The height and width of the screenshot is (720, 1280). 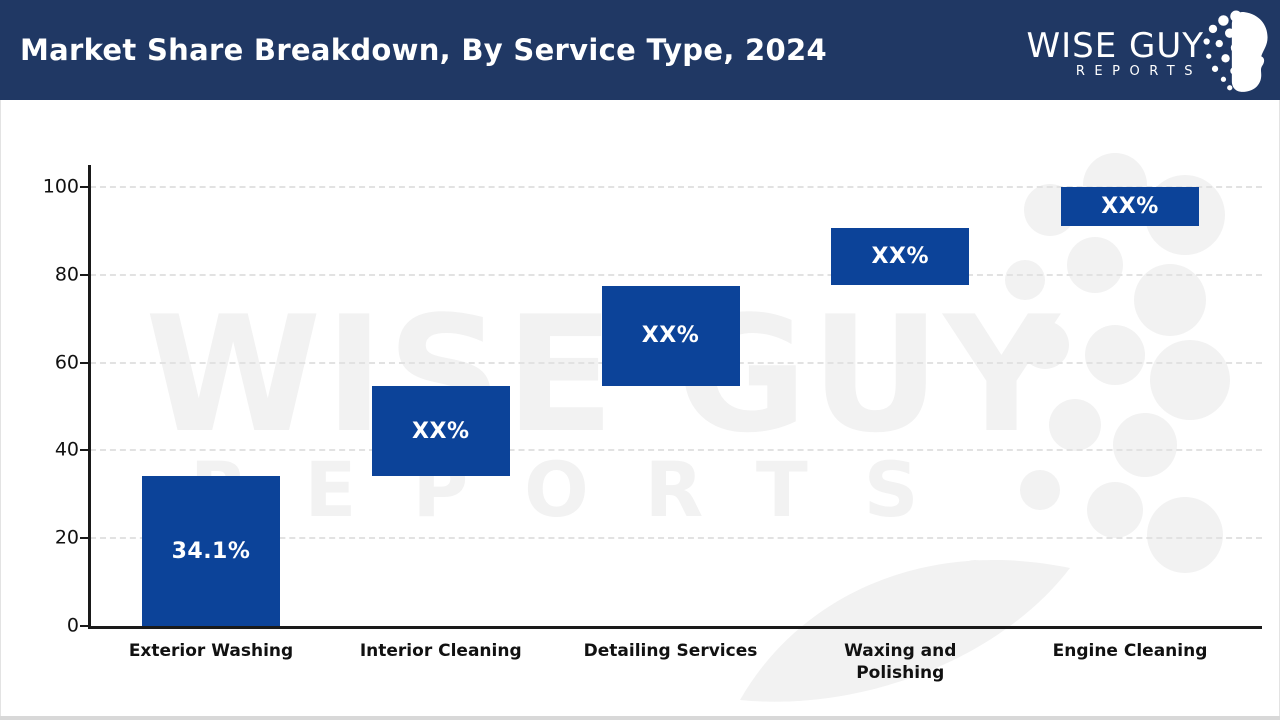 I want to click on y-tick-label-60: 60, so click(x=66, y=362).